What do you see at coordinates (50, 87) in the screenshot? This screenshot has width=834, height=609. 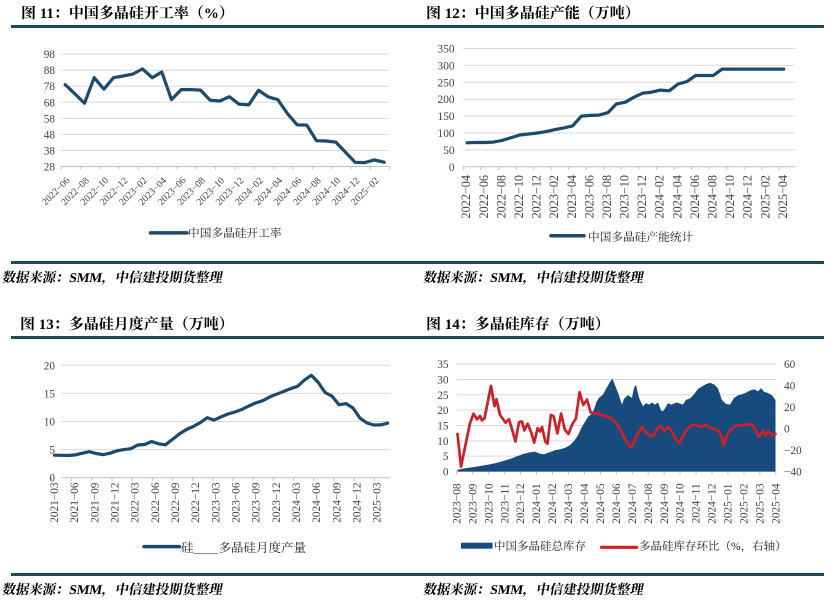 I see `svg-text: 78` at bounding box center [50, 87].